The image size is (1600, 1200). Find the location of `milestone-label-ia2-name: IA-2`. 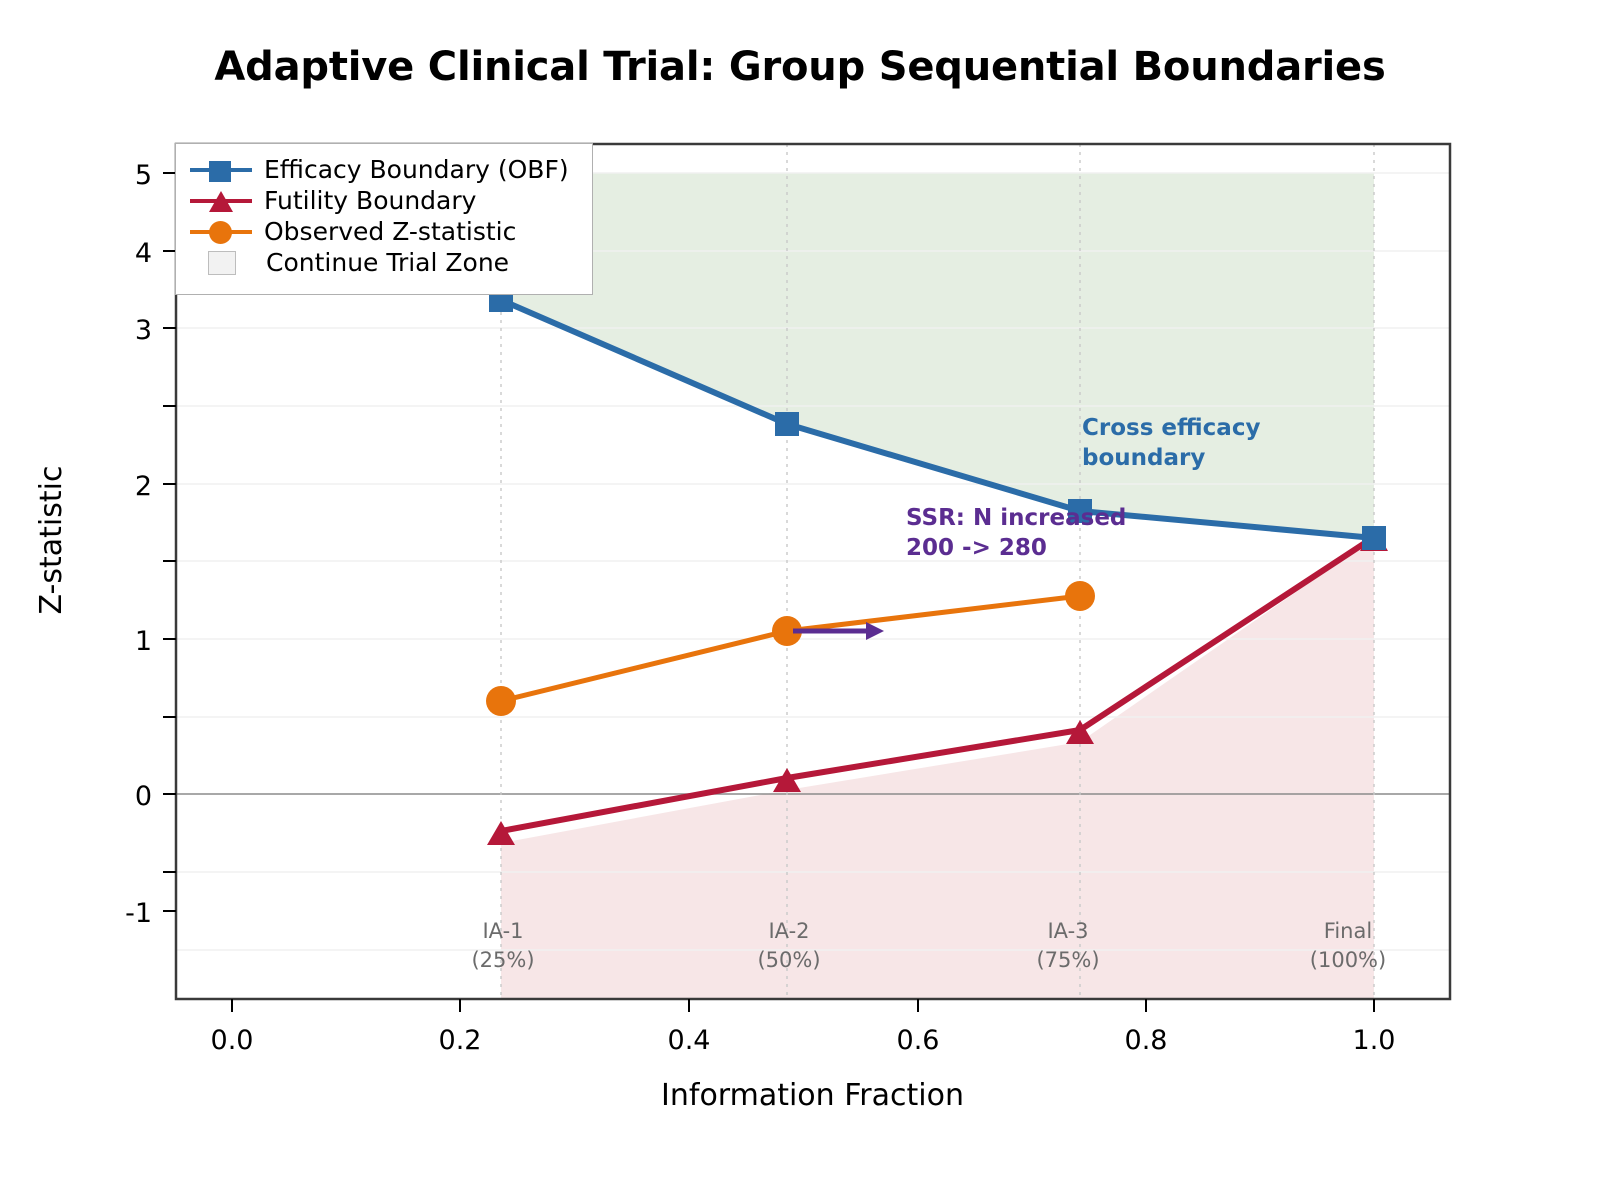

milestone-label-ia2-name: IA-2 is located at coordinates (788, 931).